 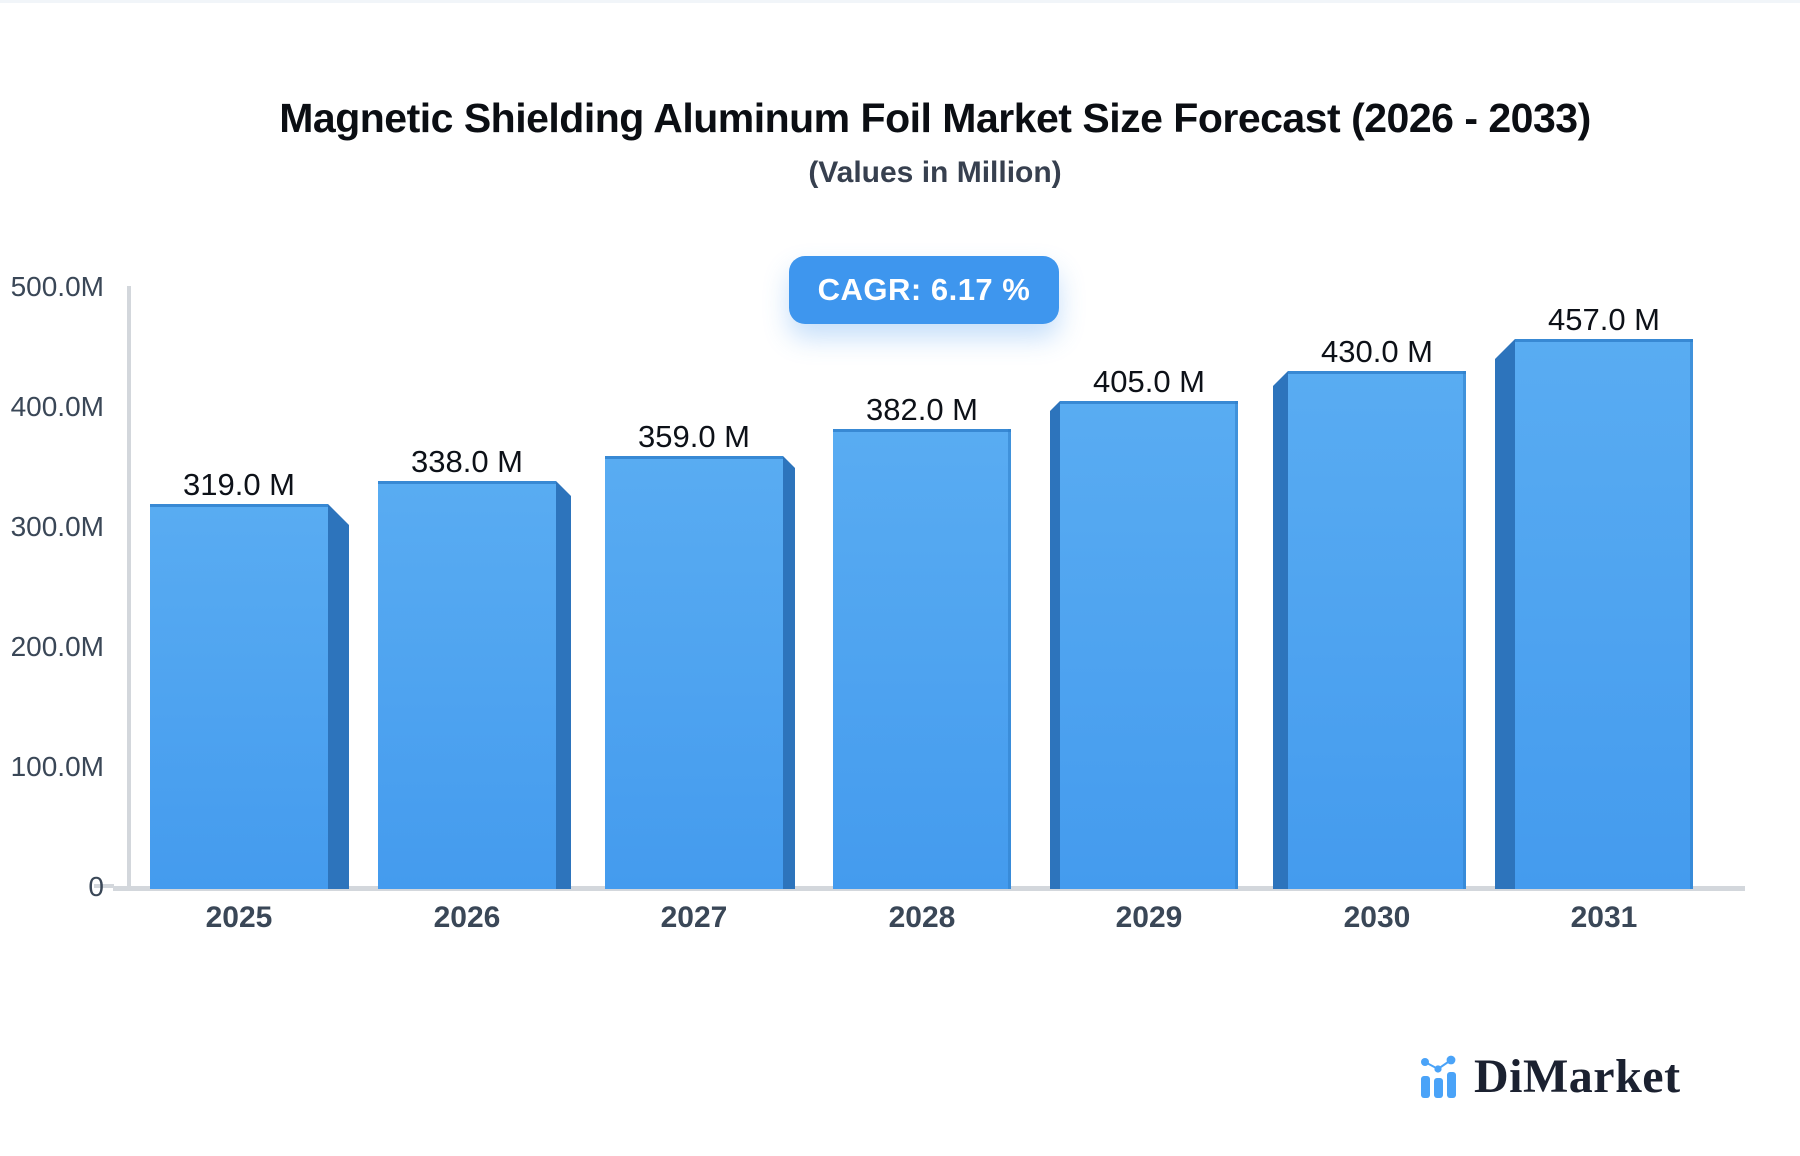 What do you see at coordinates (922, 659) in the screenshot?
I see `bar-2028` at bounding box center [922, 659].